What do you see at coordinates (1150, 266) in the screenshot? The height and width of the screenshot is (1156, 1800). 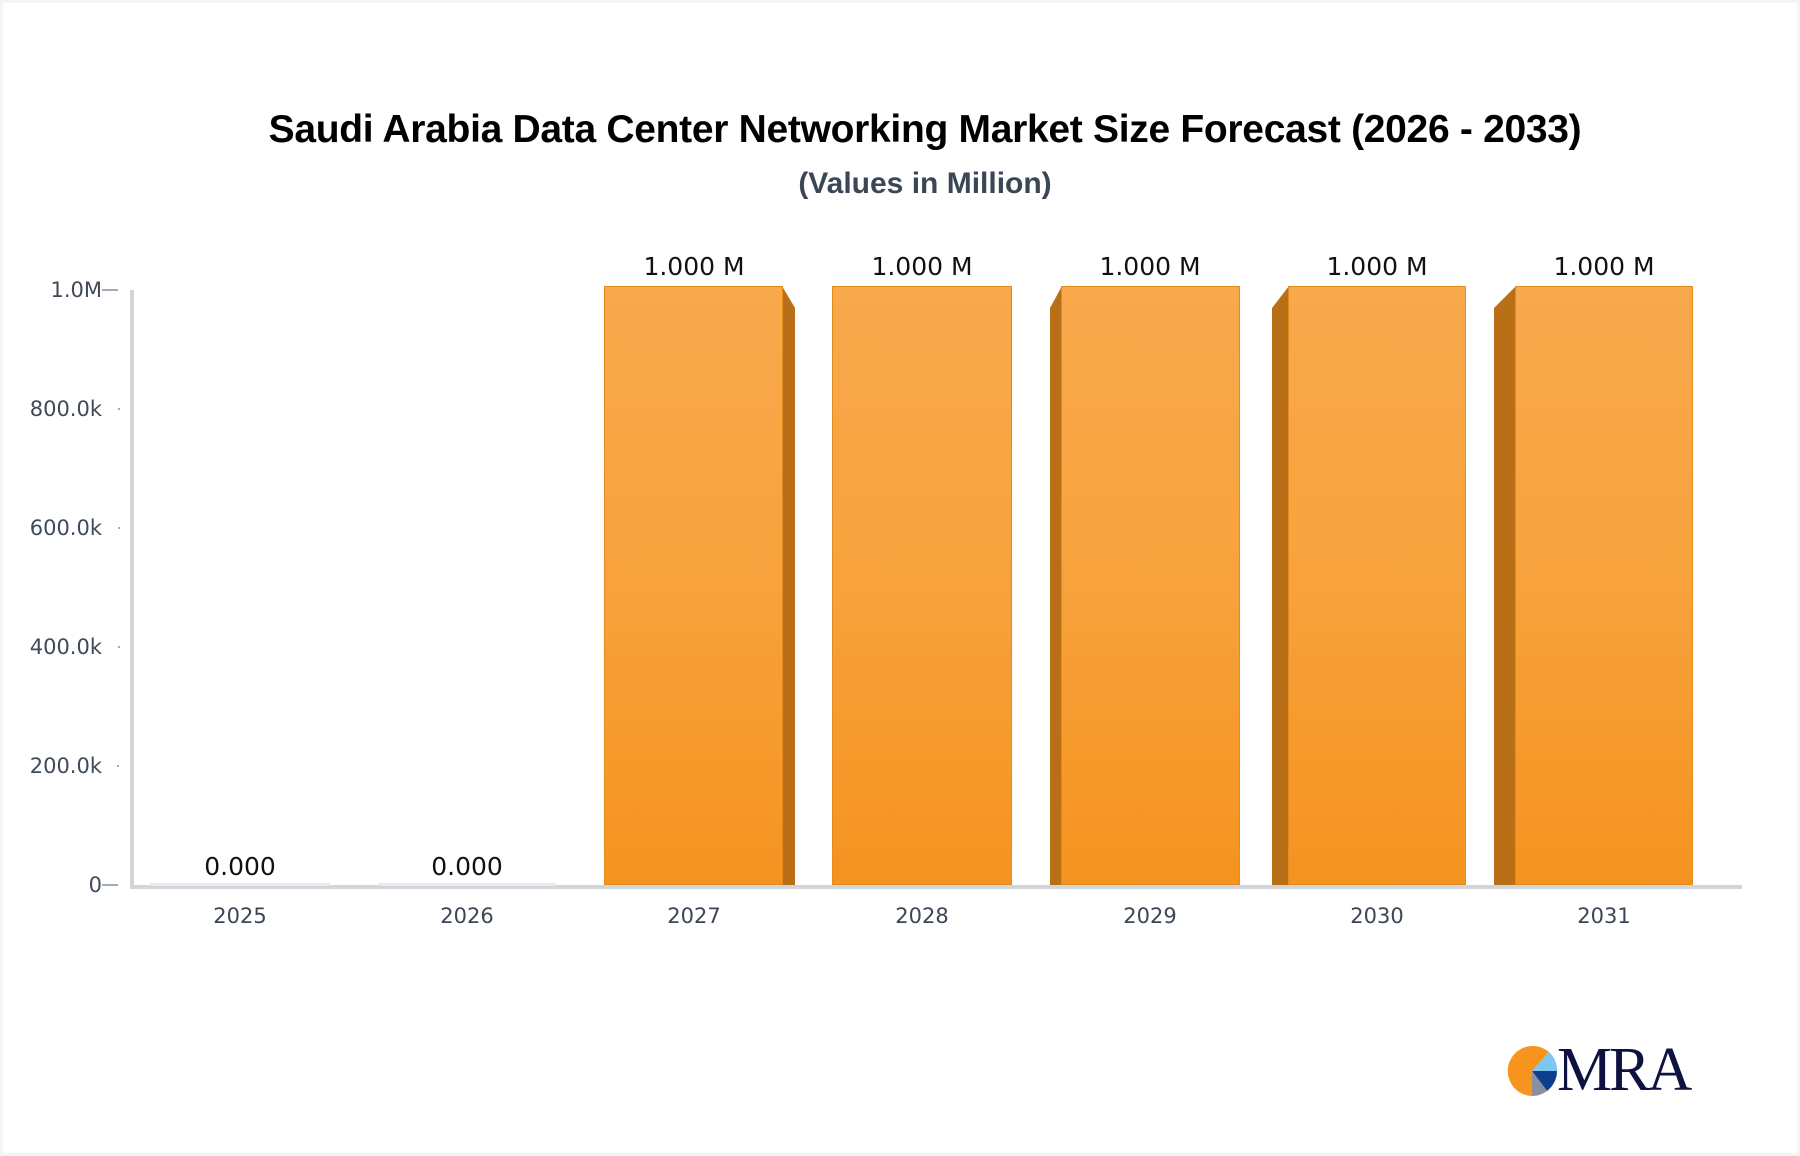 I see `value-label-2029: 1.000 M` at bounding box center [1150, 266].